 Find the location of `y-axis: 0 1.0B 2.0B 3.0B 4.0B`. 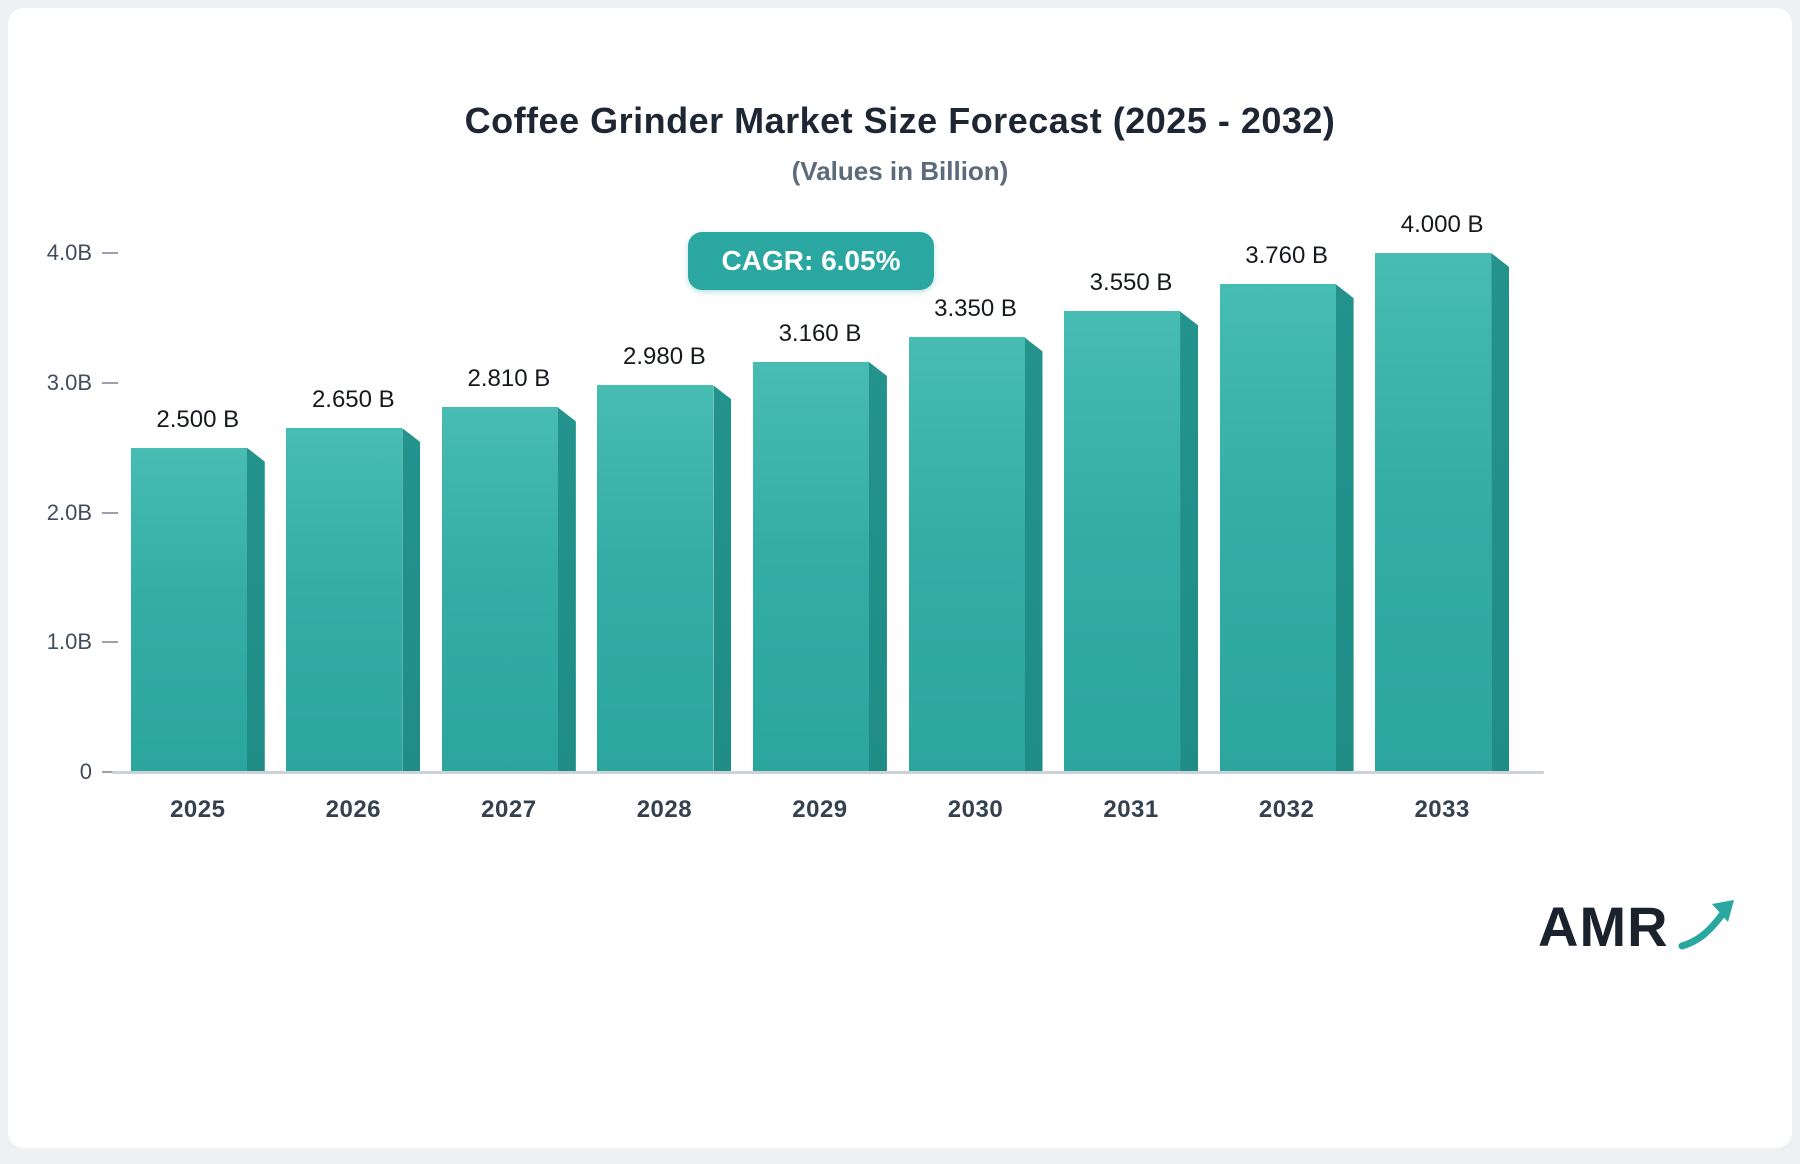

y-axis: 0 1.0B 2.0B 3.0B 4.0B is located at coordinates (63, 512).